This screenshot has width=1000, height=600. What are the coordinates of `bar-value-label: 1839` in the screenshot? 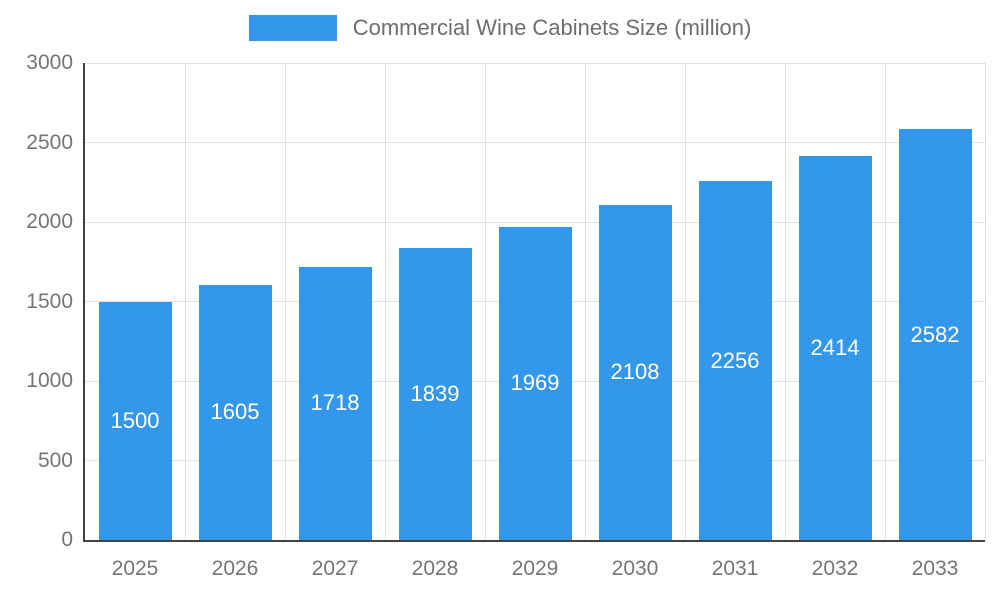 It's located at (435, 393).